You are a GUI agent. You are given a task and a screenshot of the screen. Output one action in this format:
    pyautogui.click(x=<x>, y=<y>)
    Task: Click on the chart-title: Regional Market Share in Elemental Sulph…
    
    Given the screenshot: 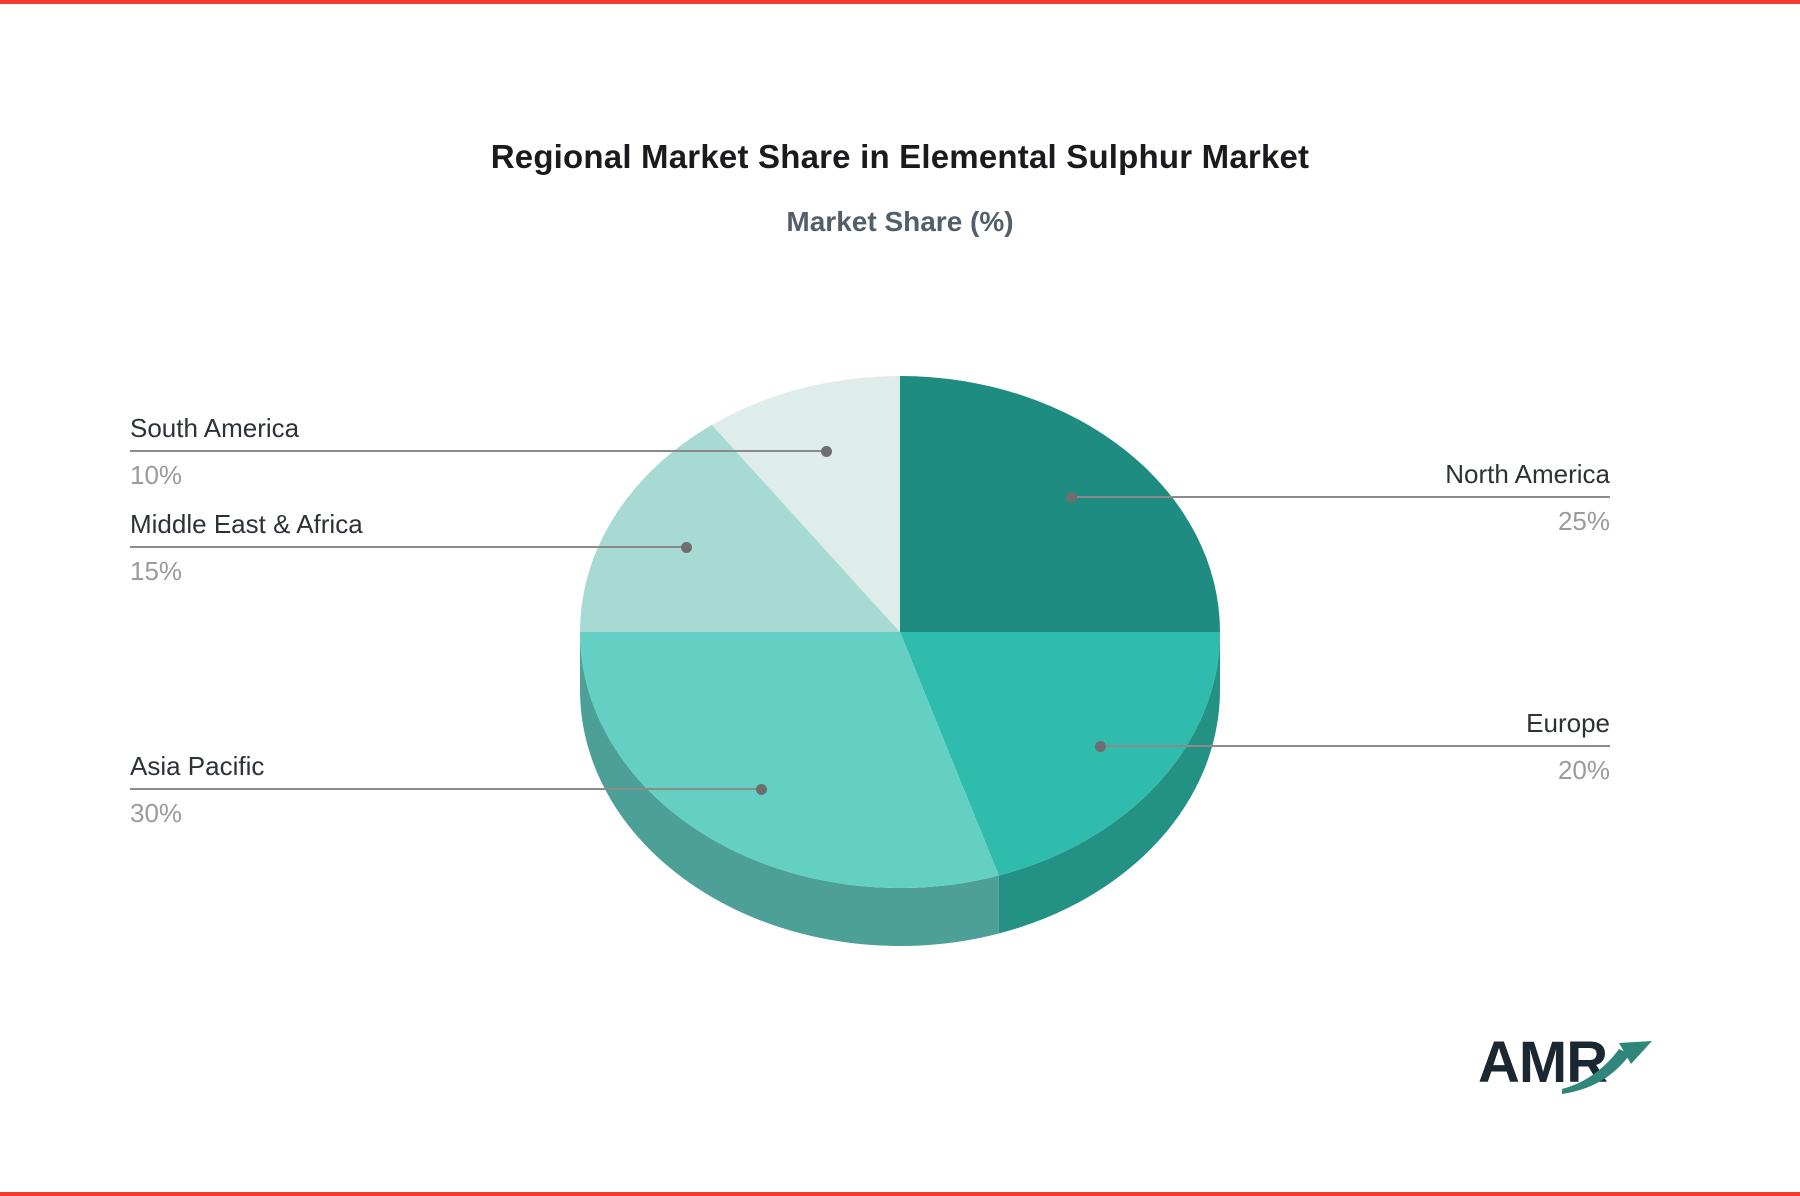 What is the action you would take?
    pyautogui.click(x=900, y=156)
    